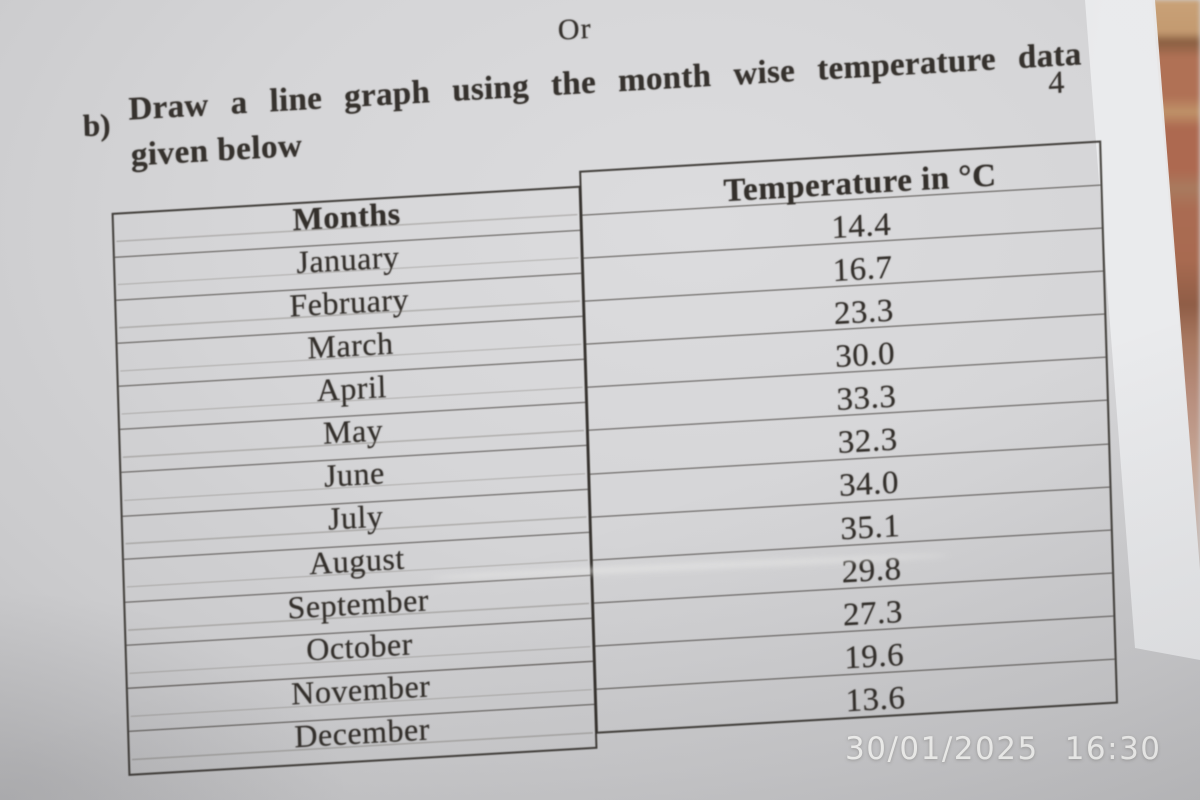 The image size is (1200, 800). I want to click on timestamp-date: 30/01/2025, so click(942, 749).